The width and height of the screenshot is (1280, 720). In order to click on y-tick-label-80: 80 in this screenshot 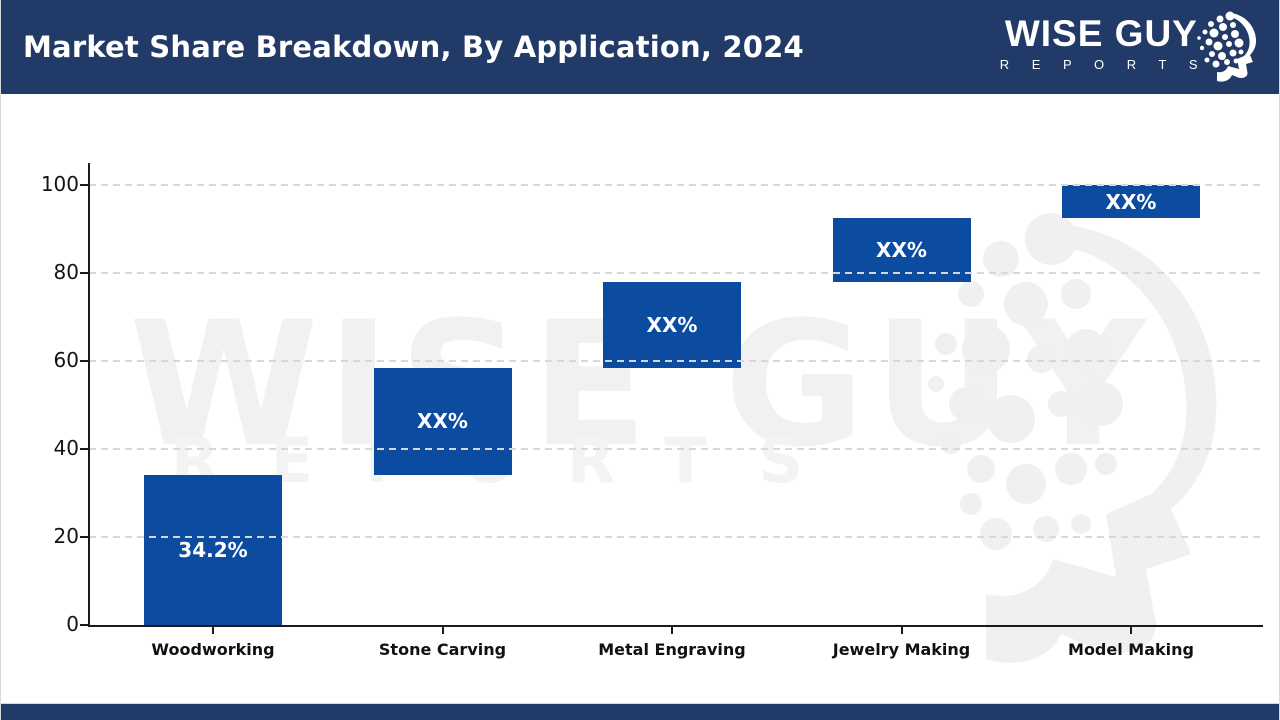, I will do `click(66, 272)`.